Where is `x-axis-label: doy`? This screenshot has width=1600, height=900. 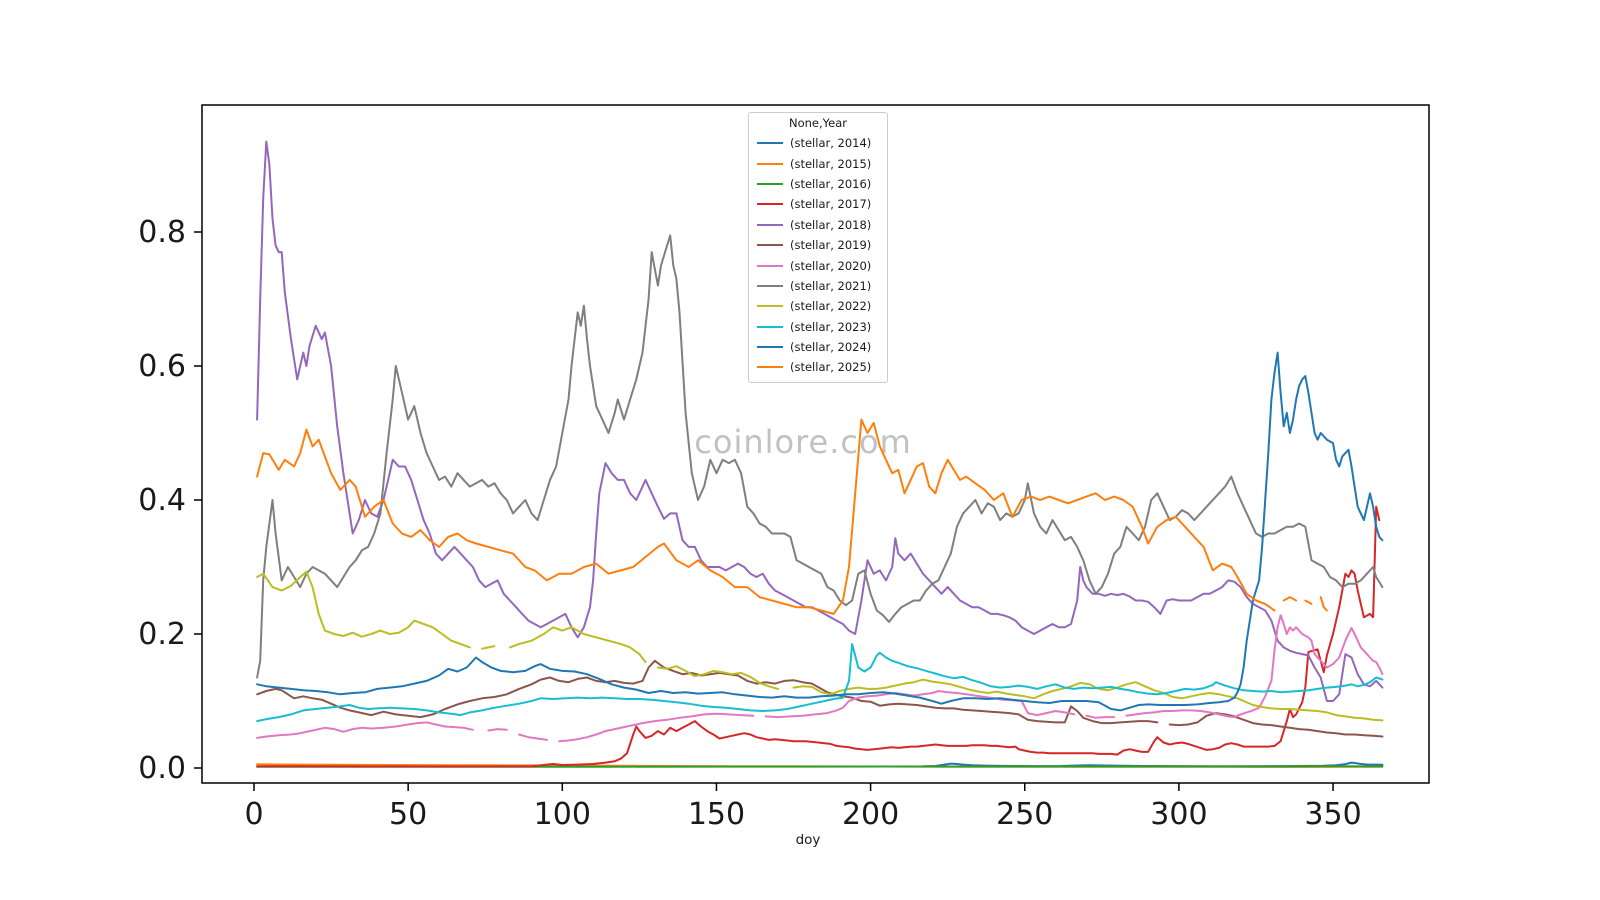
x-axis-label: doy is located at coordinates (808, 840).